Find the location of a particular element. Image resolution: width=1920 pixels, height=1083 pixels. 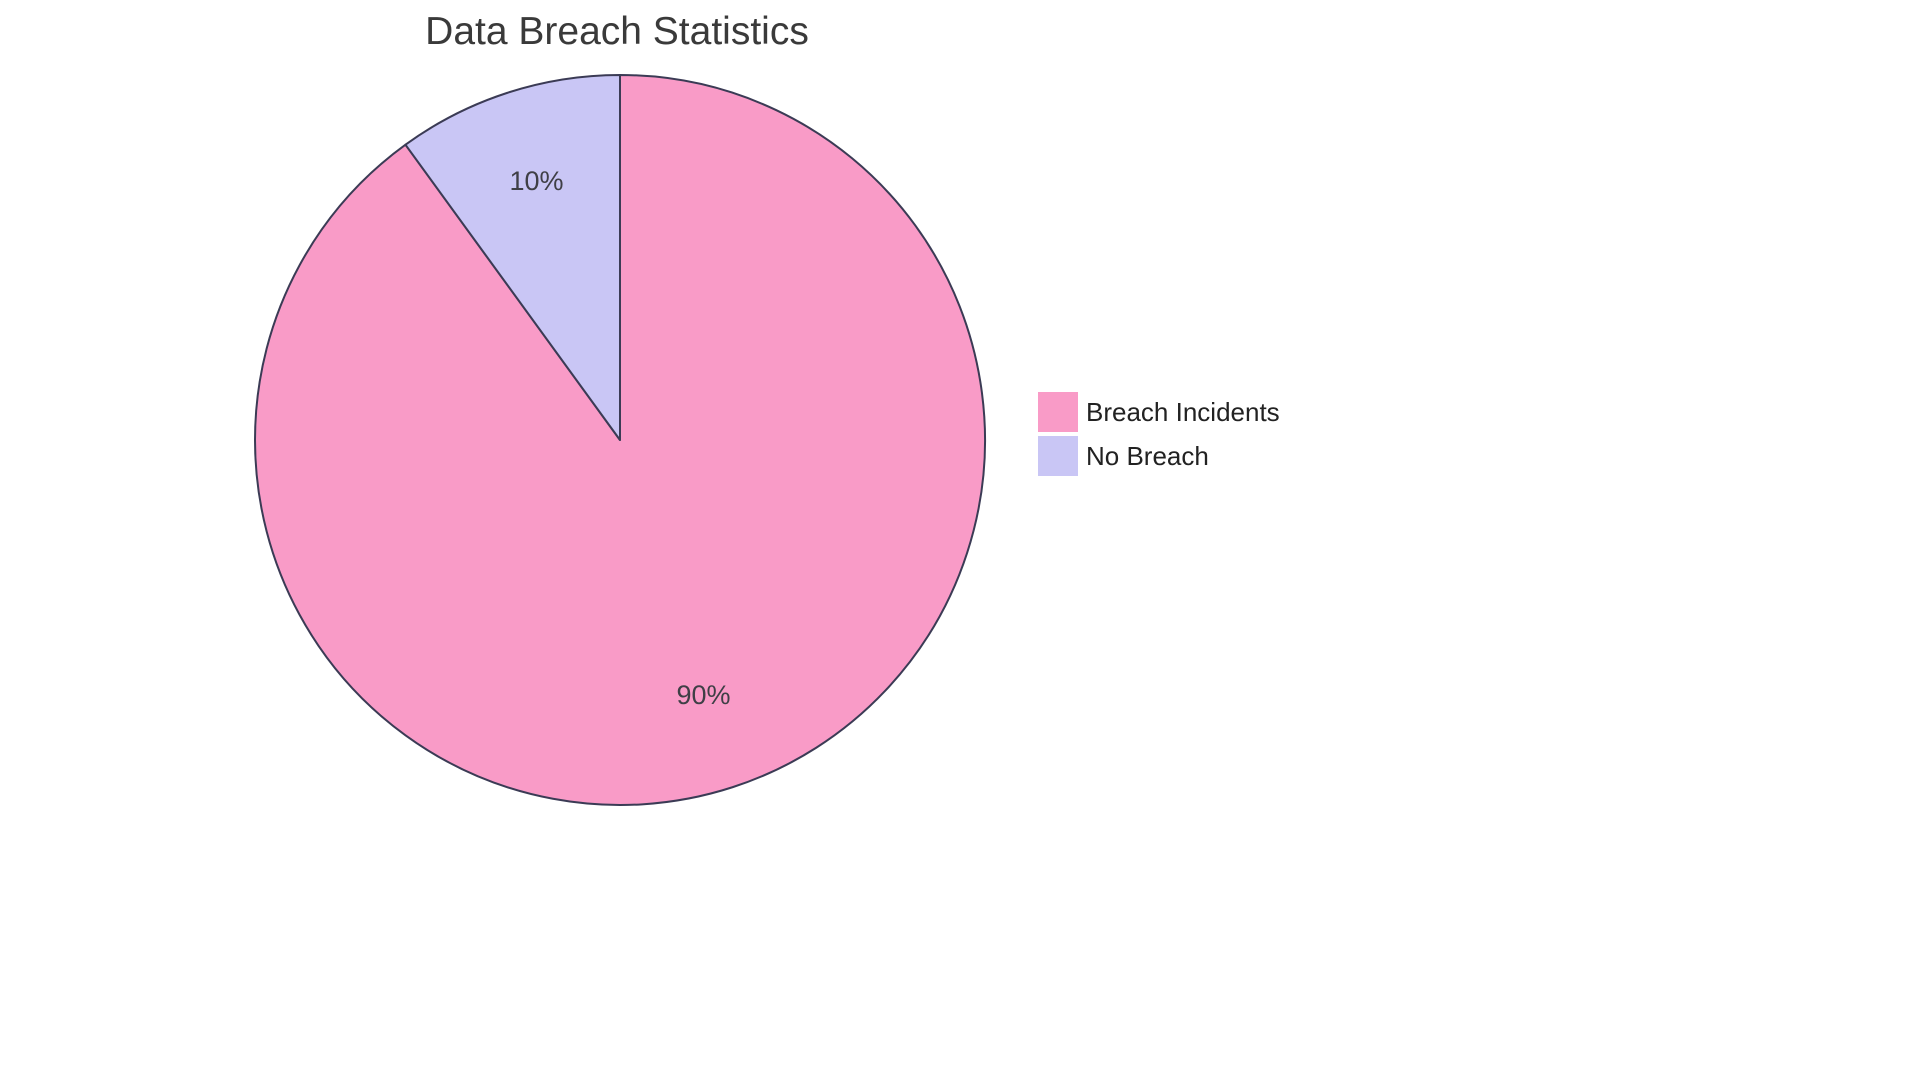

legend-item-breach-incidents: Breach Incidents is located at coordinates (1159, 412).